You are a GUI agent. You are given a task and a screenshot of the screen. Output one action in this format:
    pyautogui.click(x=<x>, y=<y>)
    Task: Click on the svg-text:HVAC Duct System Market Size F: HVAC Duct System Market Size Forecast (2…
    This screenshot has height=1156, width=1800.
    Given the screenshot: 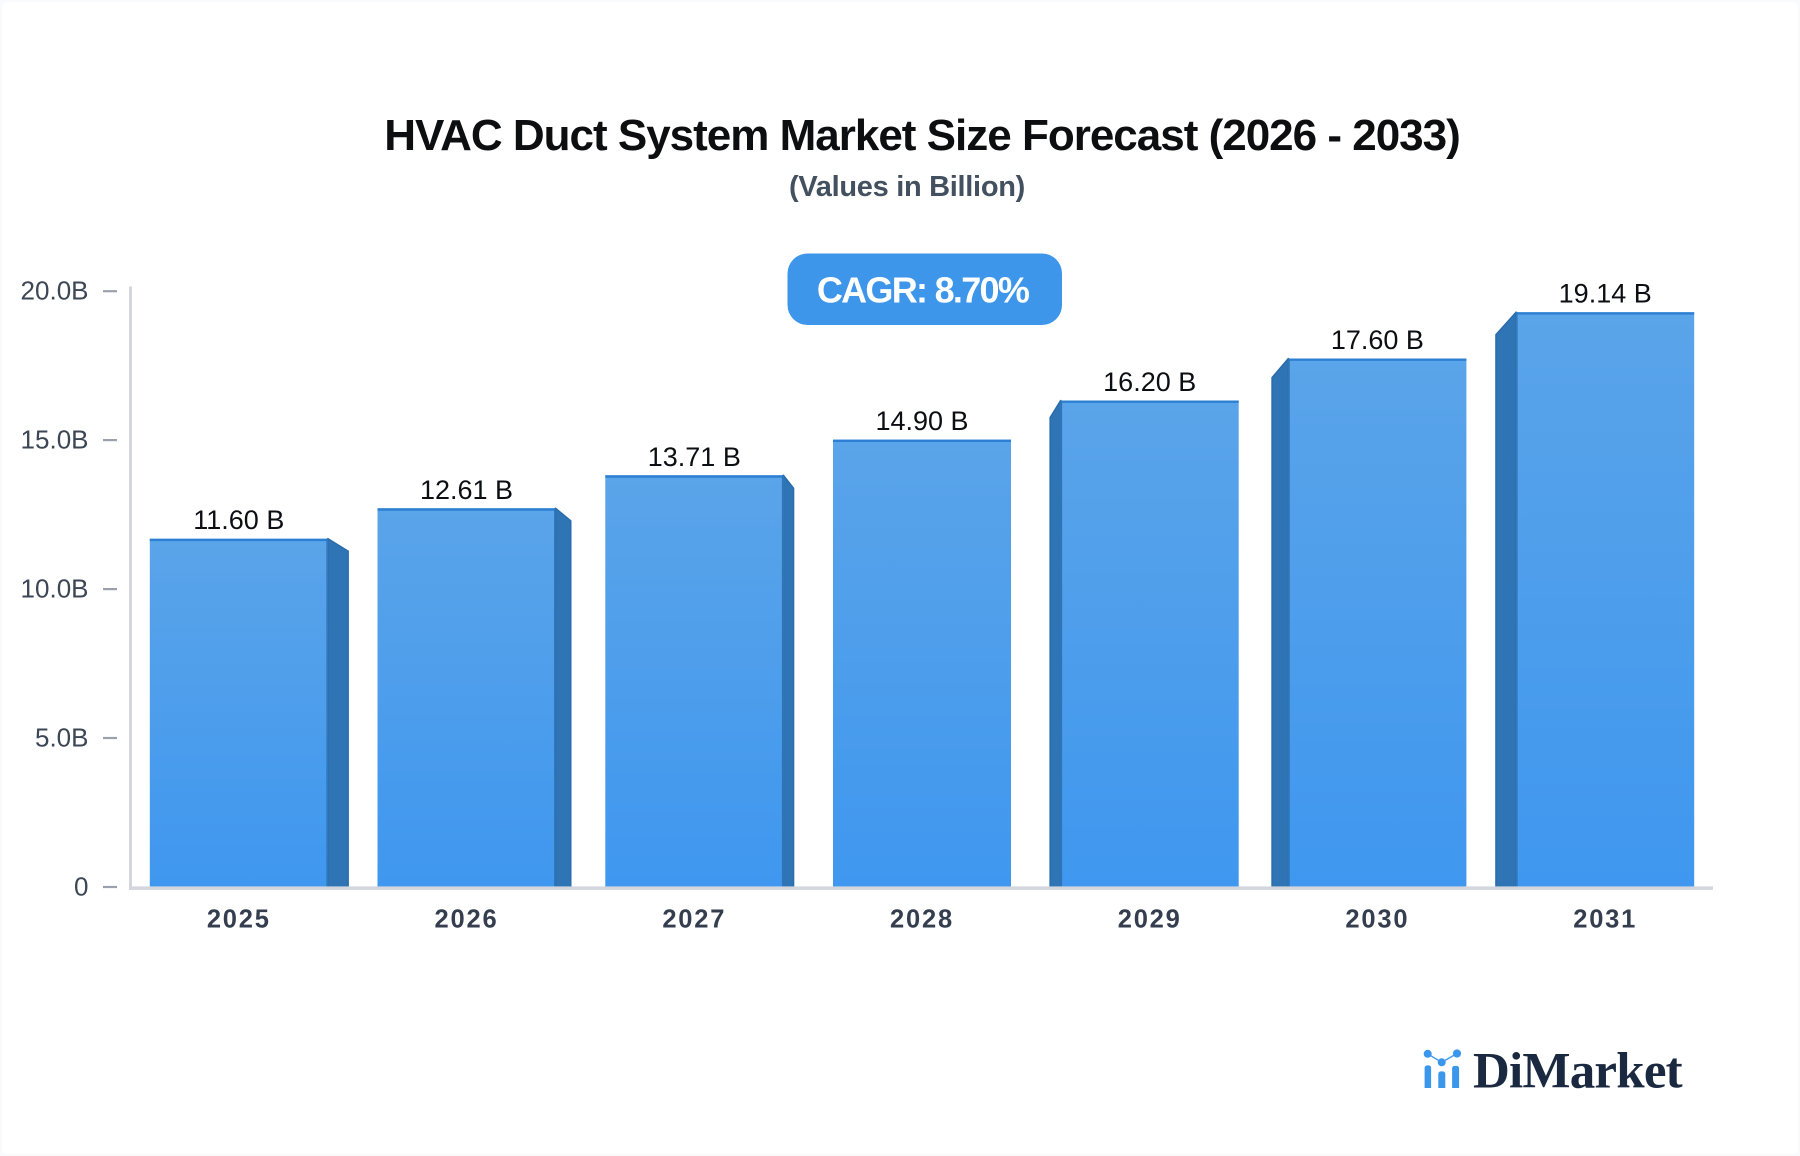 What is the action you would take?
    pyautogui.click(x=922, y=135)
    